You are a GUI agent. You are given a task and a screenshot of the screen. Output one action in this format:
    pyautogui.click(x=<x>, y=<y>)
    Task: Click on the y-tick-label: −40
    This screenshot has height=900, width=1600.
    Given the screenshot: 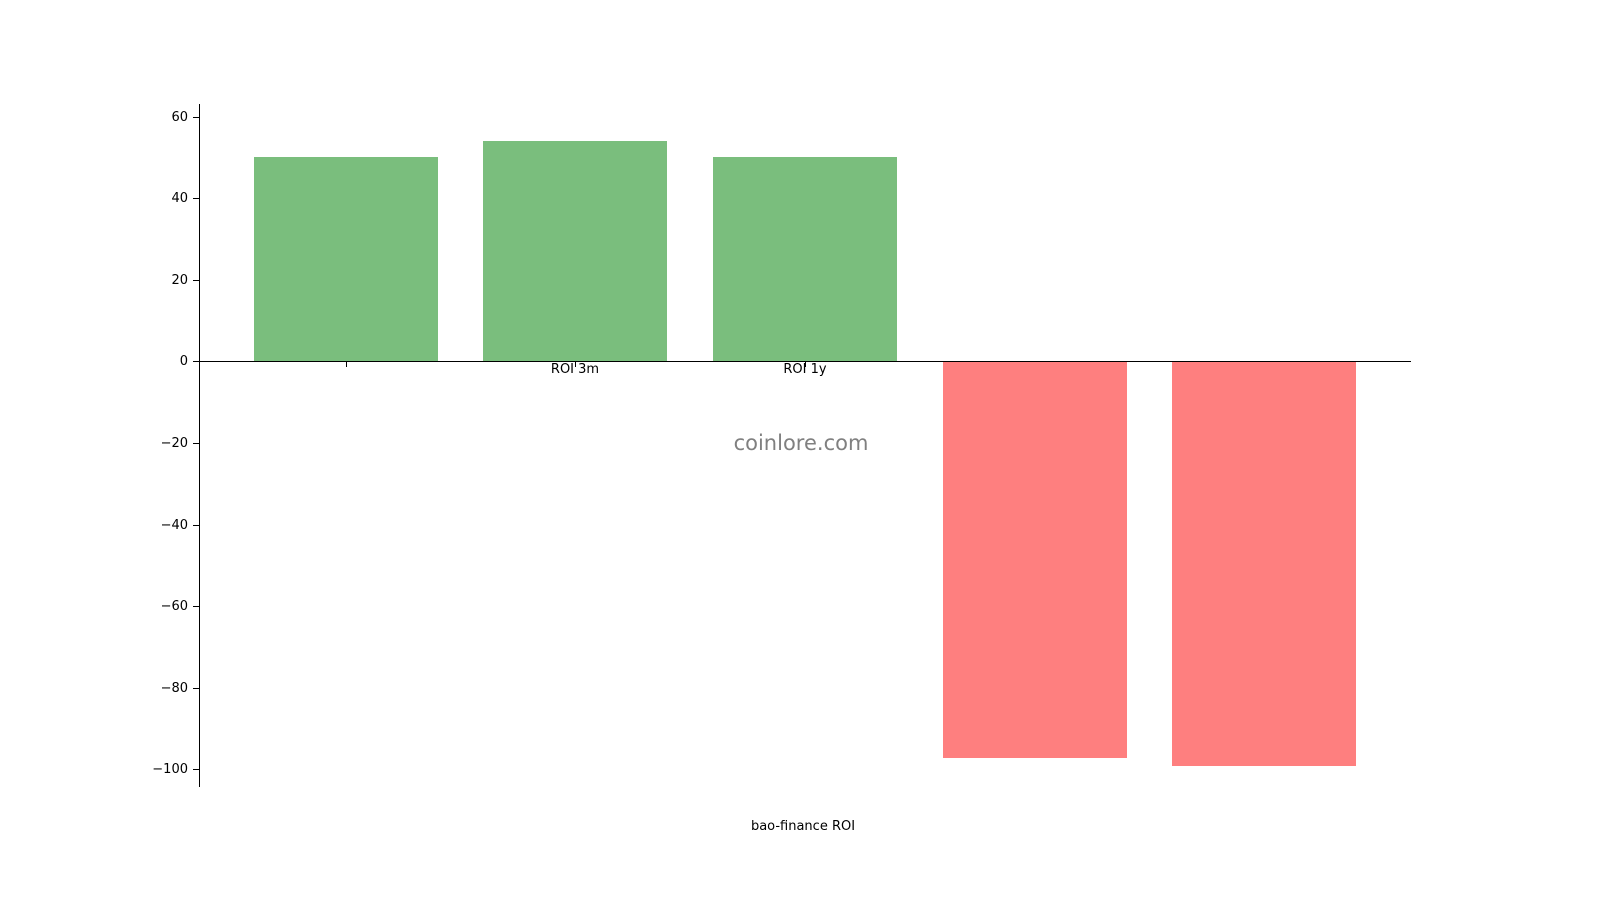 What is the action you would take?
    pyautogui.click(x=174, y=525)
    